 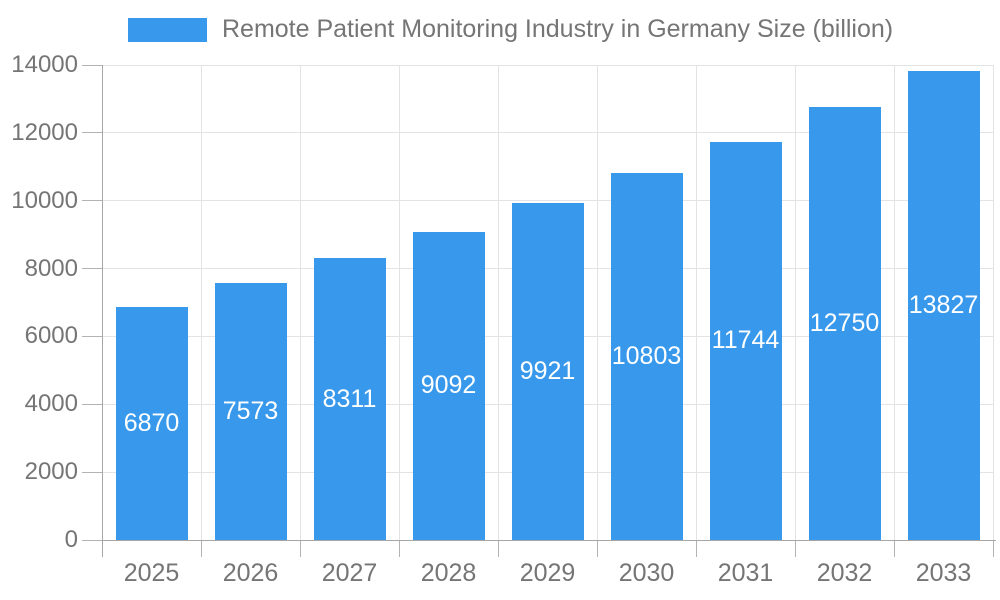 What do you see at coordinates (71, 539) in the screenshot?
I see `y-axis-label: 0` at bounding box center [71, 539].